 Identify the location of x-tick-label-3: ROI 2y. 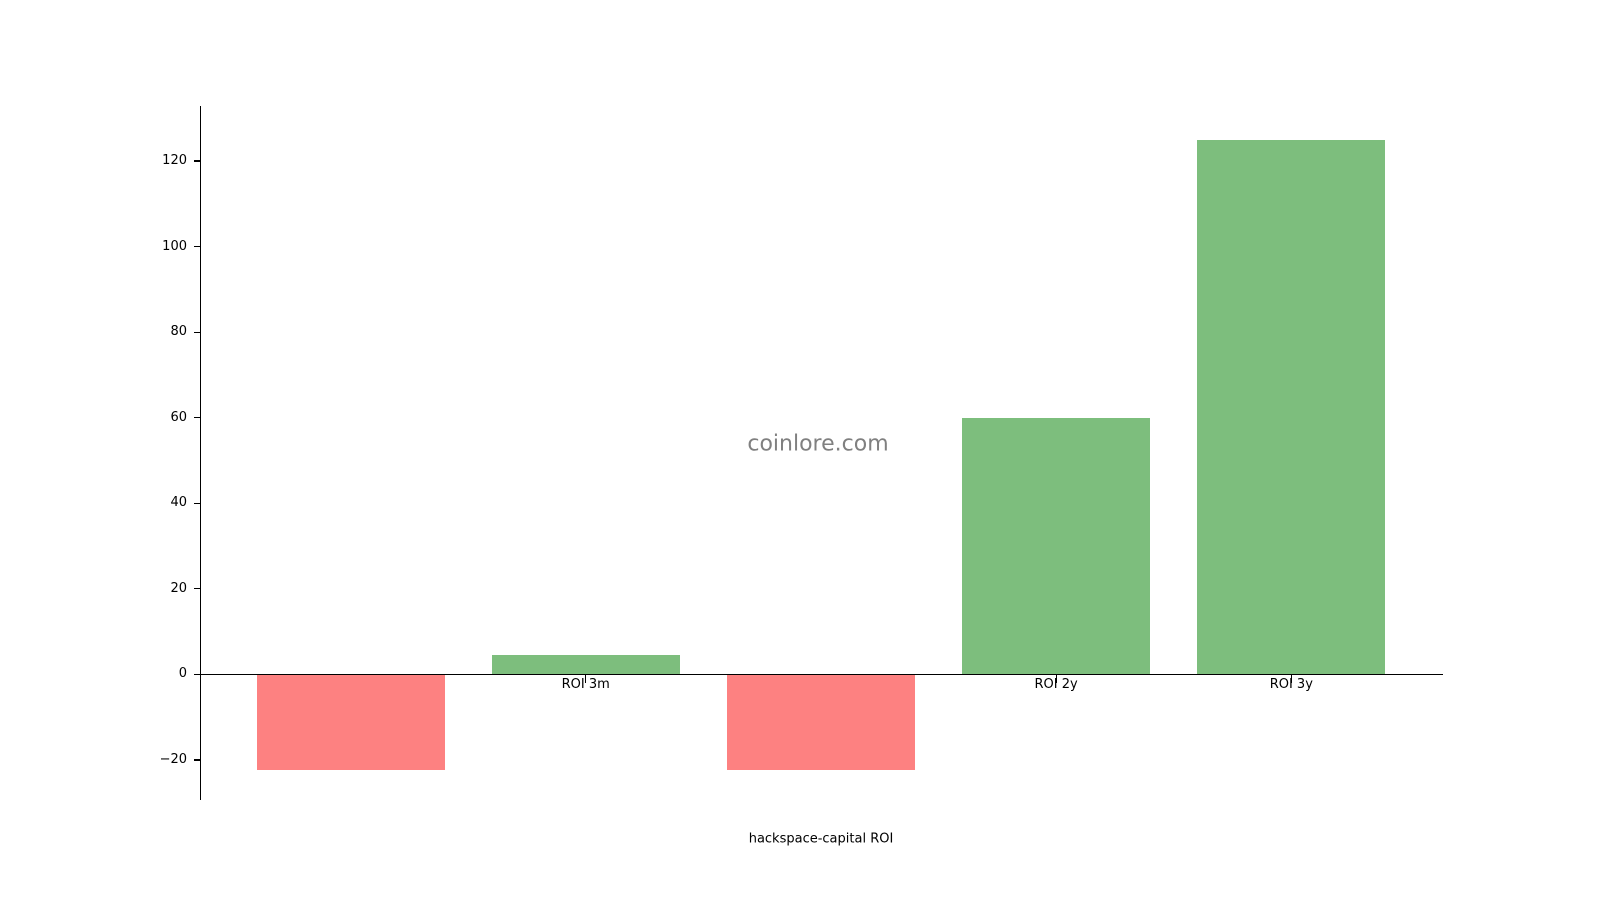
(1056, 684).